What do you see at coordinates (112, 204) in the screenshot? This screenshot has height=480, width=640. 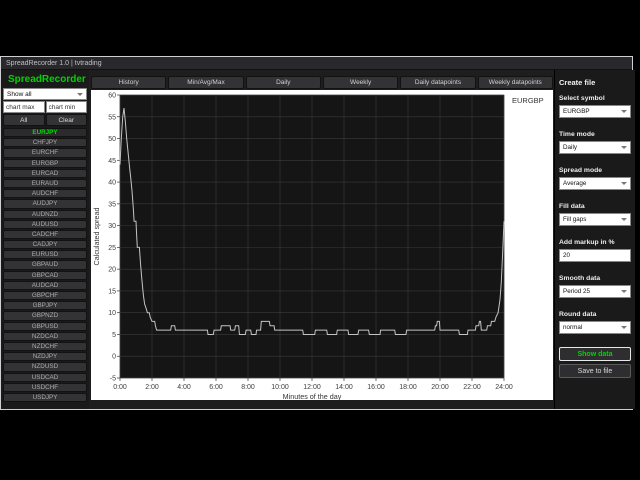 I see `y-tick-label: 35` at bounding box center [112, 204].